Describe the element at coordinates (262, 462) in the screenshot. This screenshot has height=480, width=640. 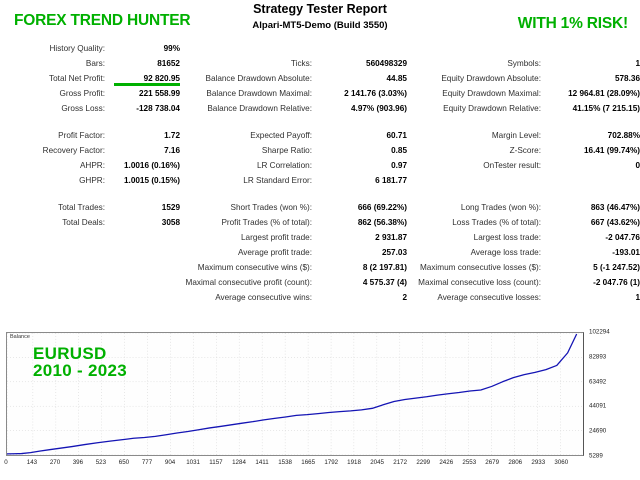
I see `x-axis-tick-label: 1411` at that location.